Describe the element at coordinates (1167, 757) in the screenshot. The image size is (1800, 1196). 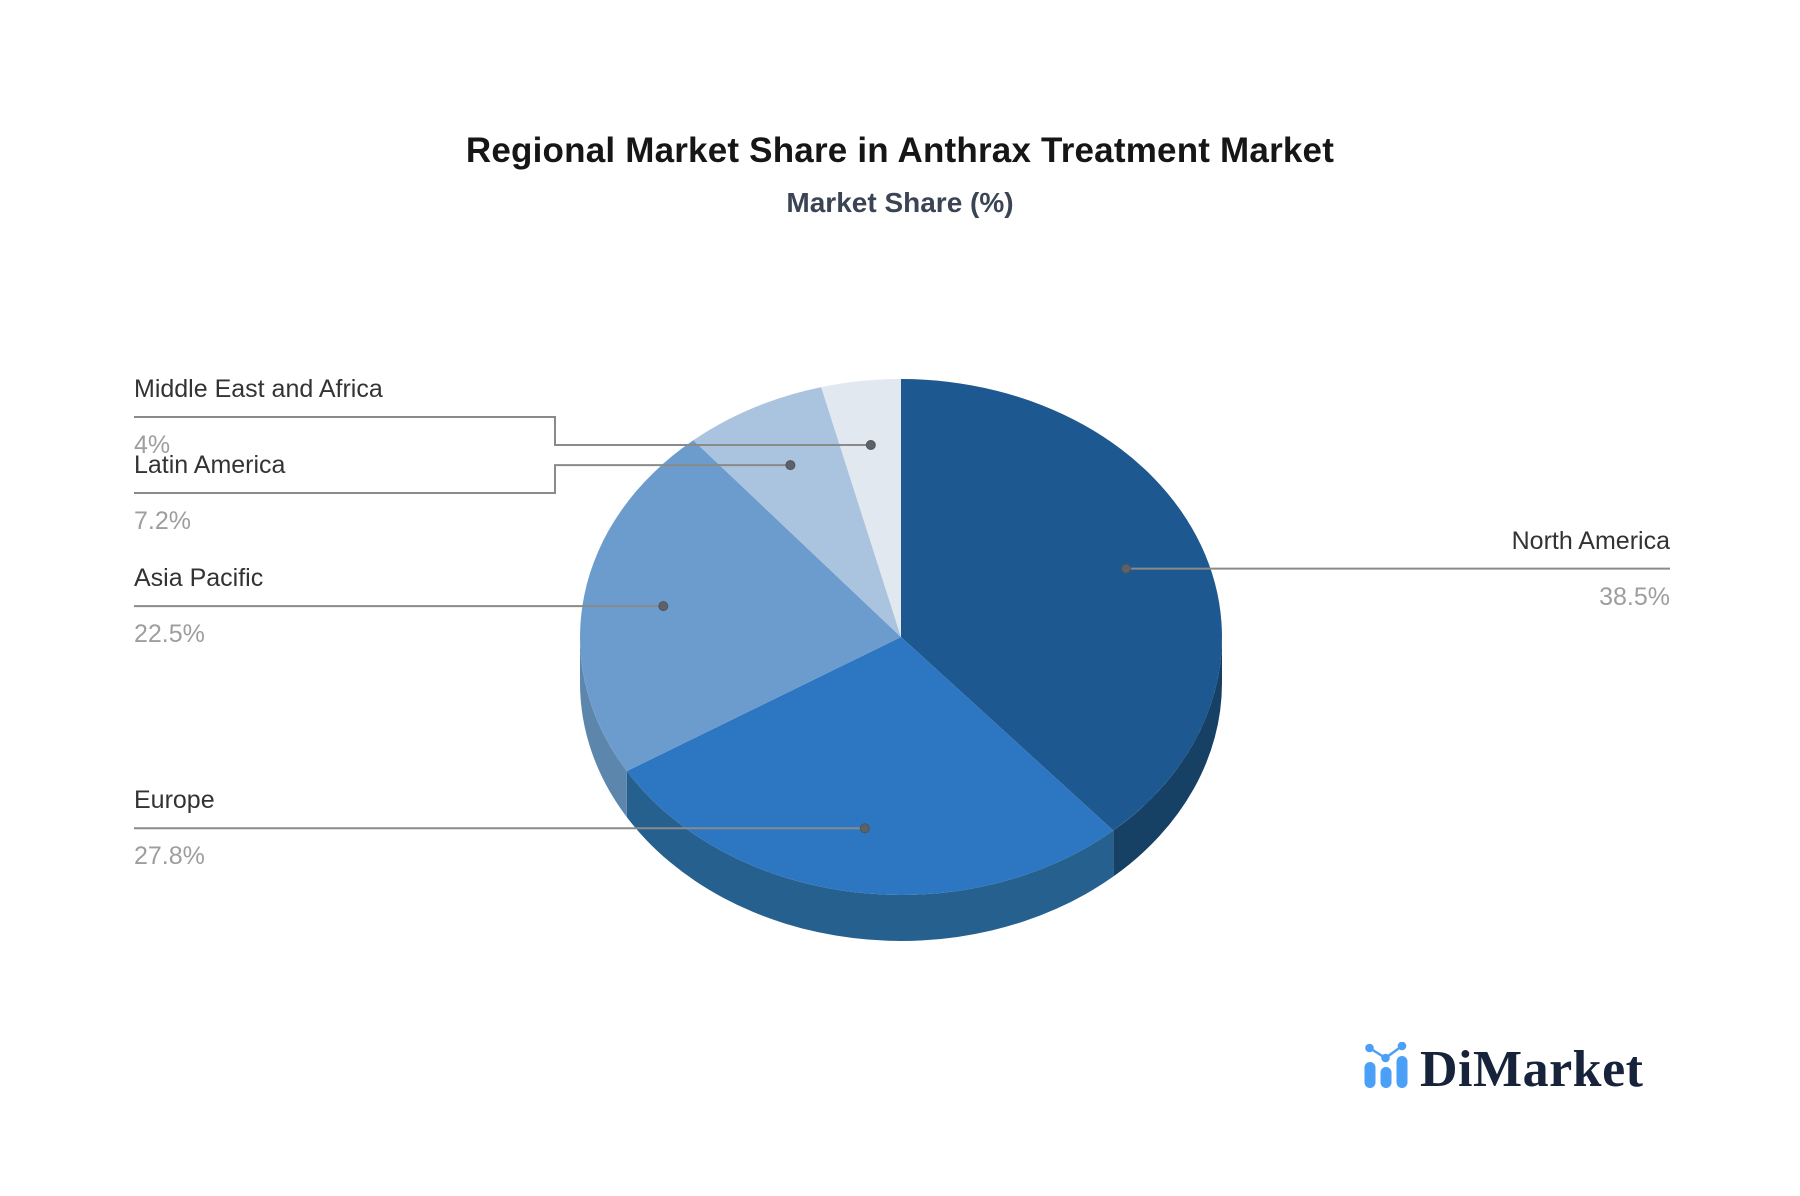
I see `pie-side-north-america` at that location.